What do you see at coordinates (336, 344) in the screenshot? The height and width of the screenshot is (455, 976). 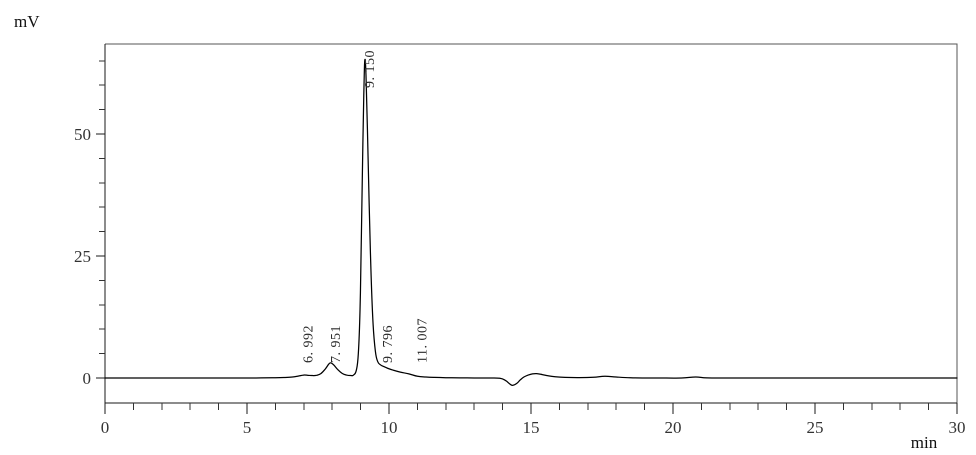 I see `peak-label: 7. 951` at bounding box center [336, 344].